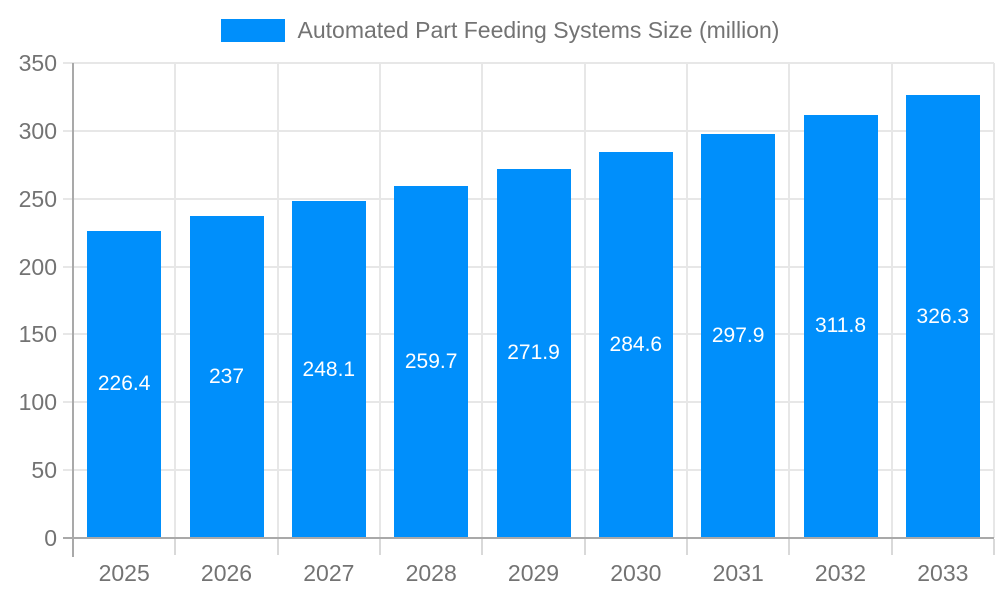  What do you see at coordinates (73, 310) in the screenshot?
I see `y-axis-line` at bounding box center [73, 310].